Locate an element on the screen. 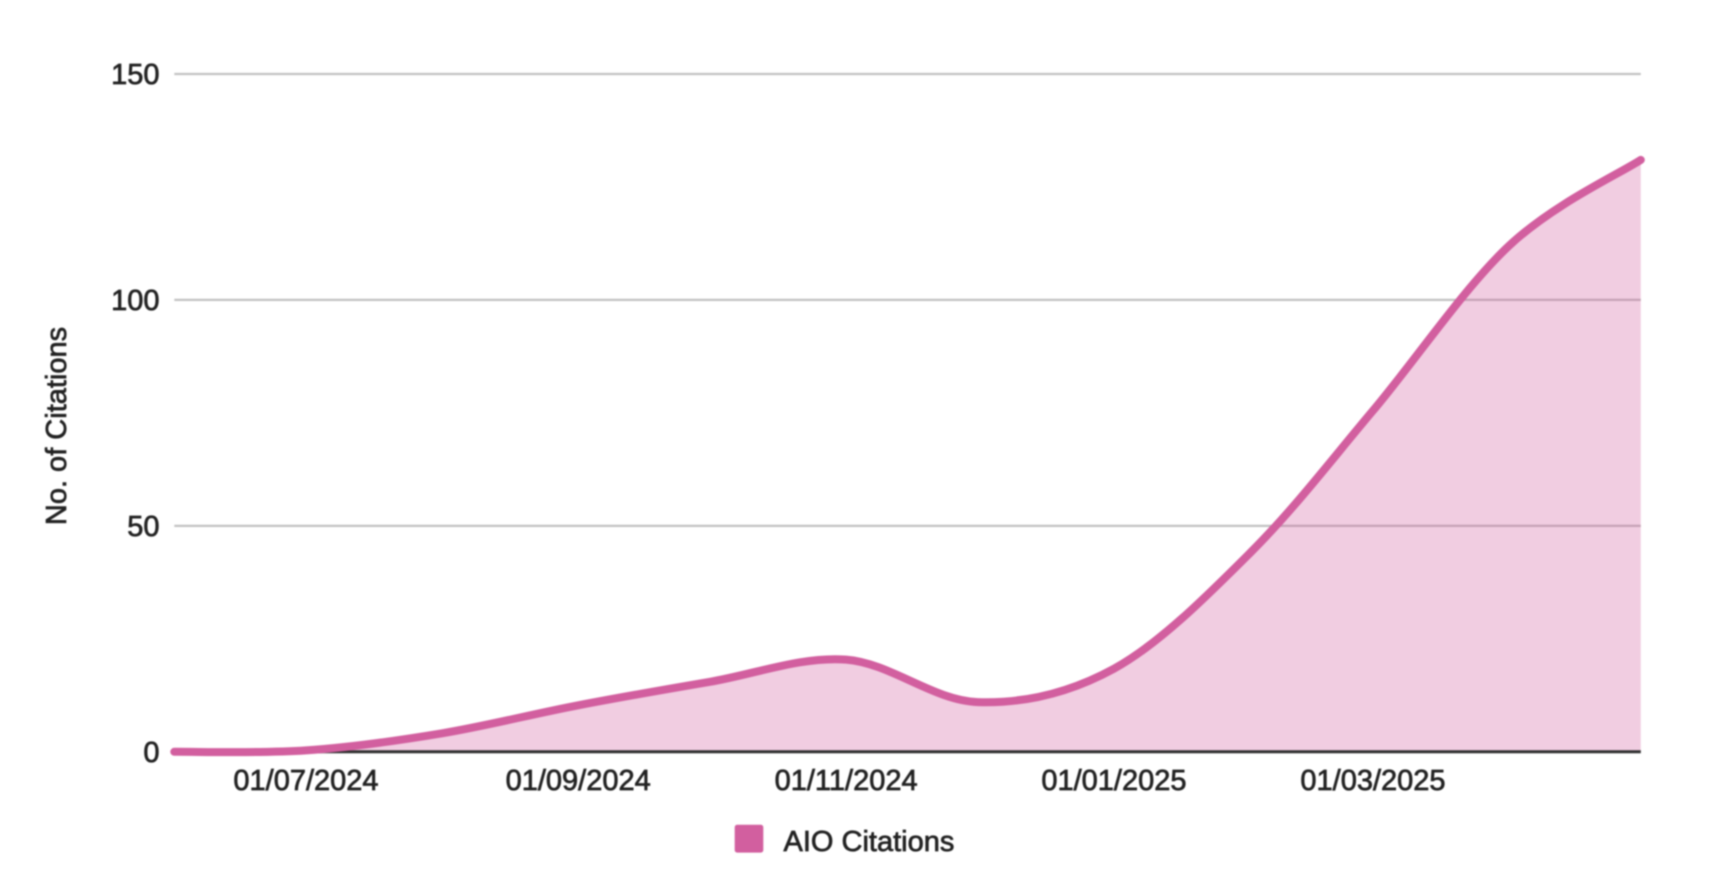 The width and height of the screenshot is (1728, 882). svg-text: 01/07/2024 is located at coordinates (305, 781).